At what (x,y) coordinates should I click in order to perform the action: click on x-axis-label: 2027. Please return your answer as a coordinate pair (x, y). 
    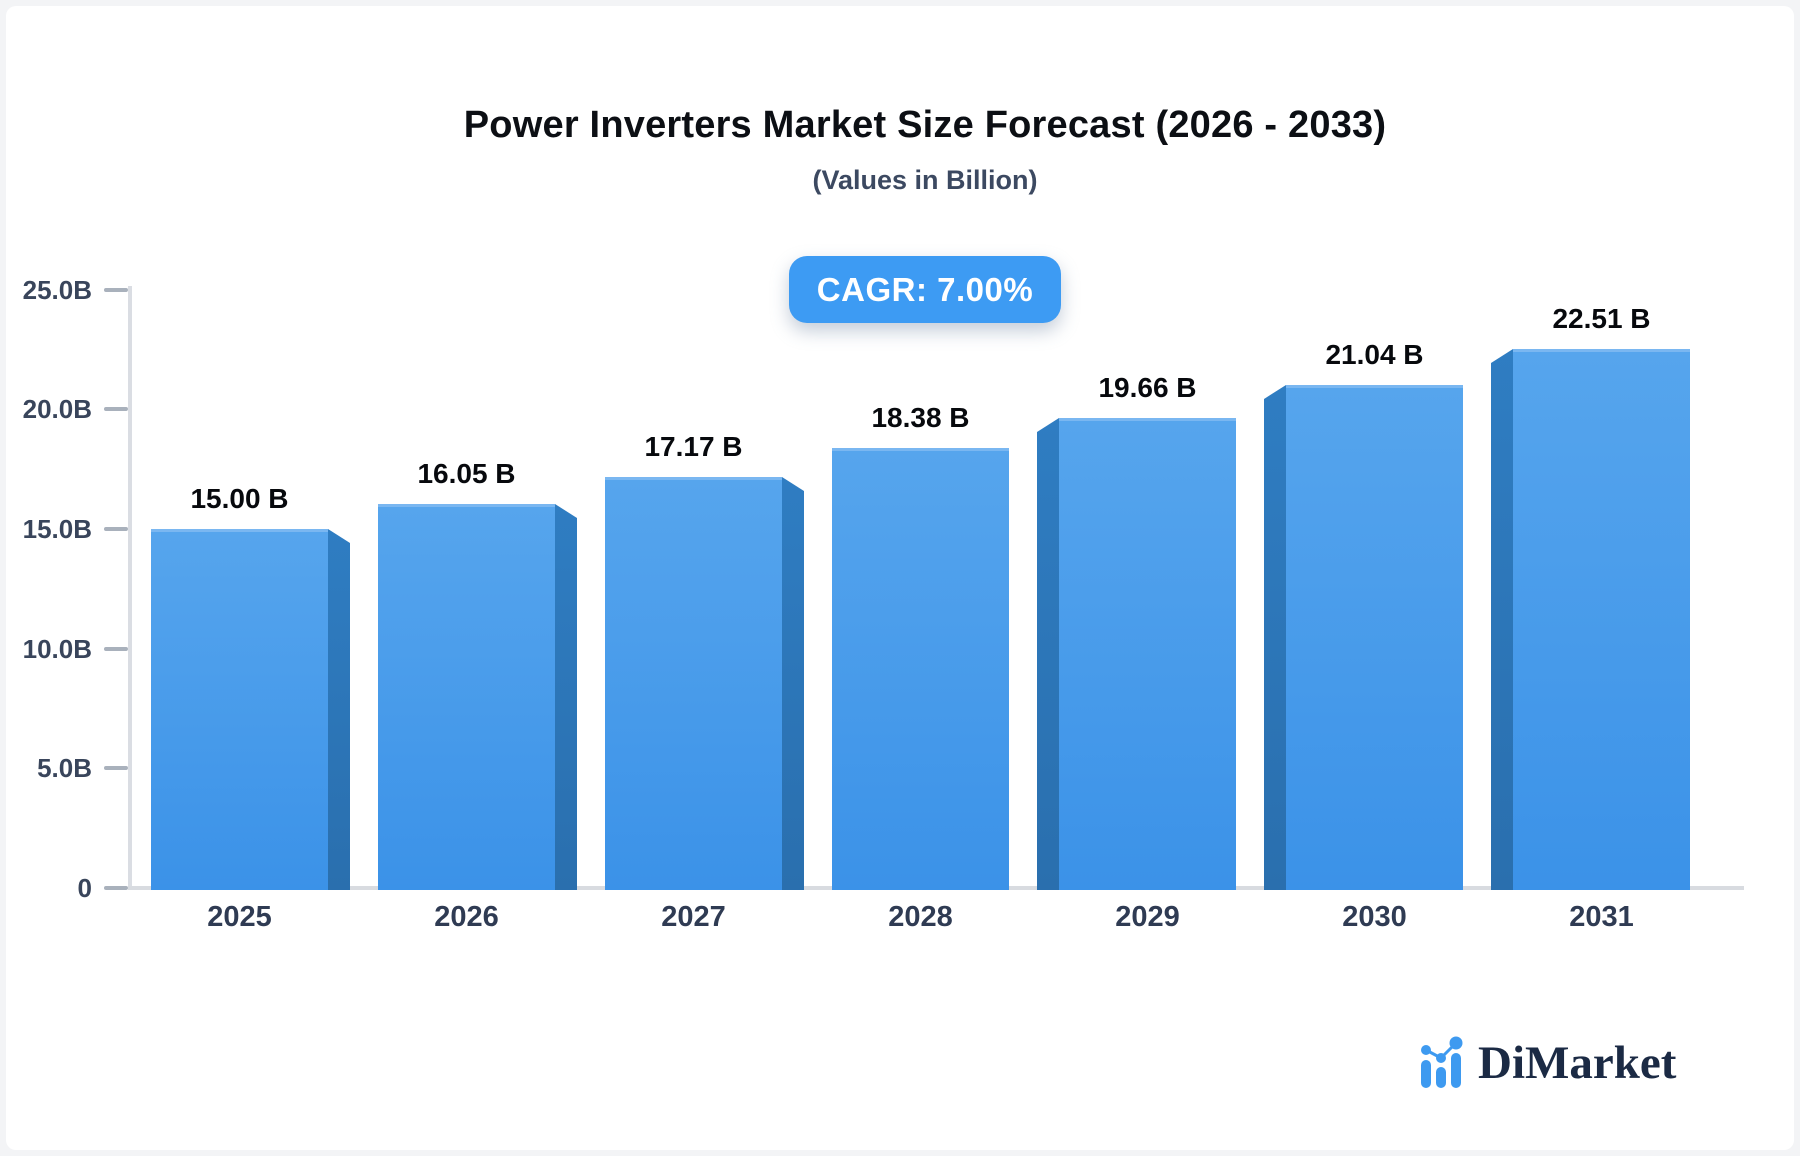
    Looking at the image, I should click on (693, 917).